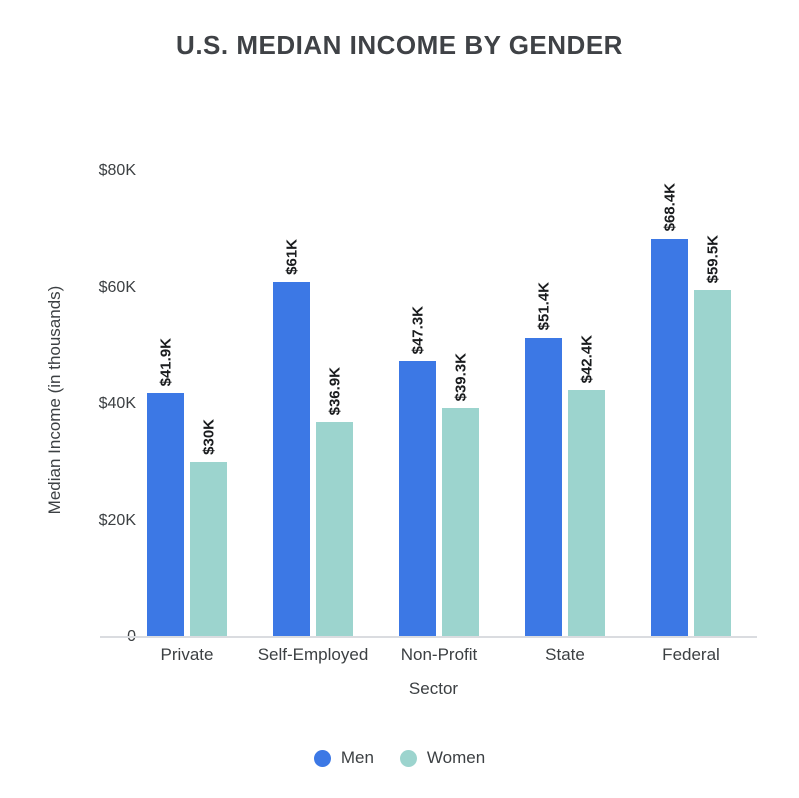 The image size is (799, 798). Describe the element at coordinates (334, 529) in the screenshot. I see `bar-women-self-employed` at that location.